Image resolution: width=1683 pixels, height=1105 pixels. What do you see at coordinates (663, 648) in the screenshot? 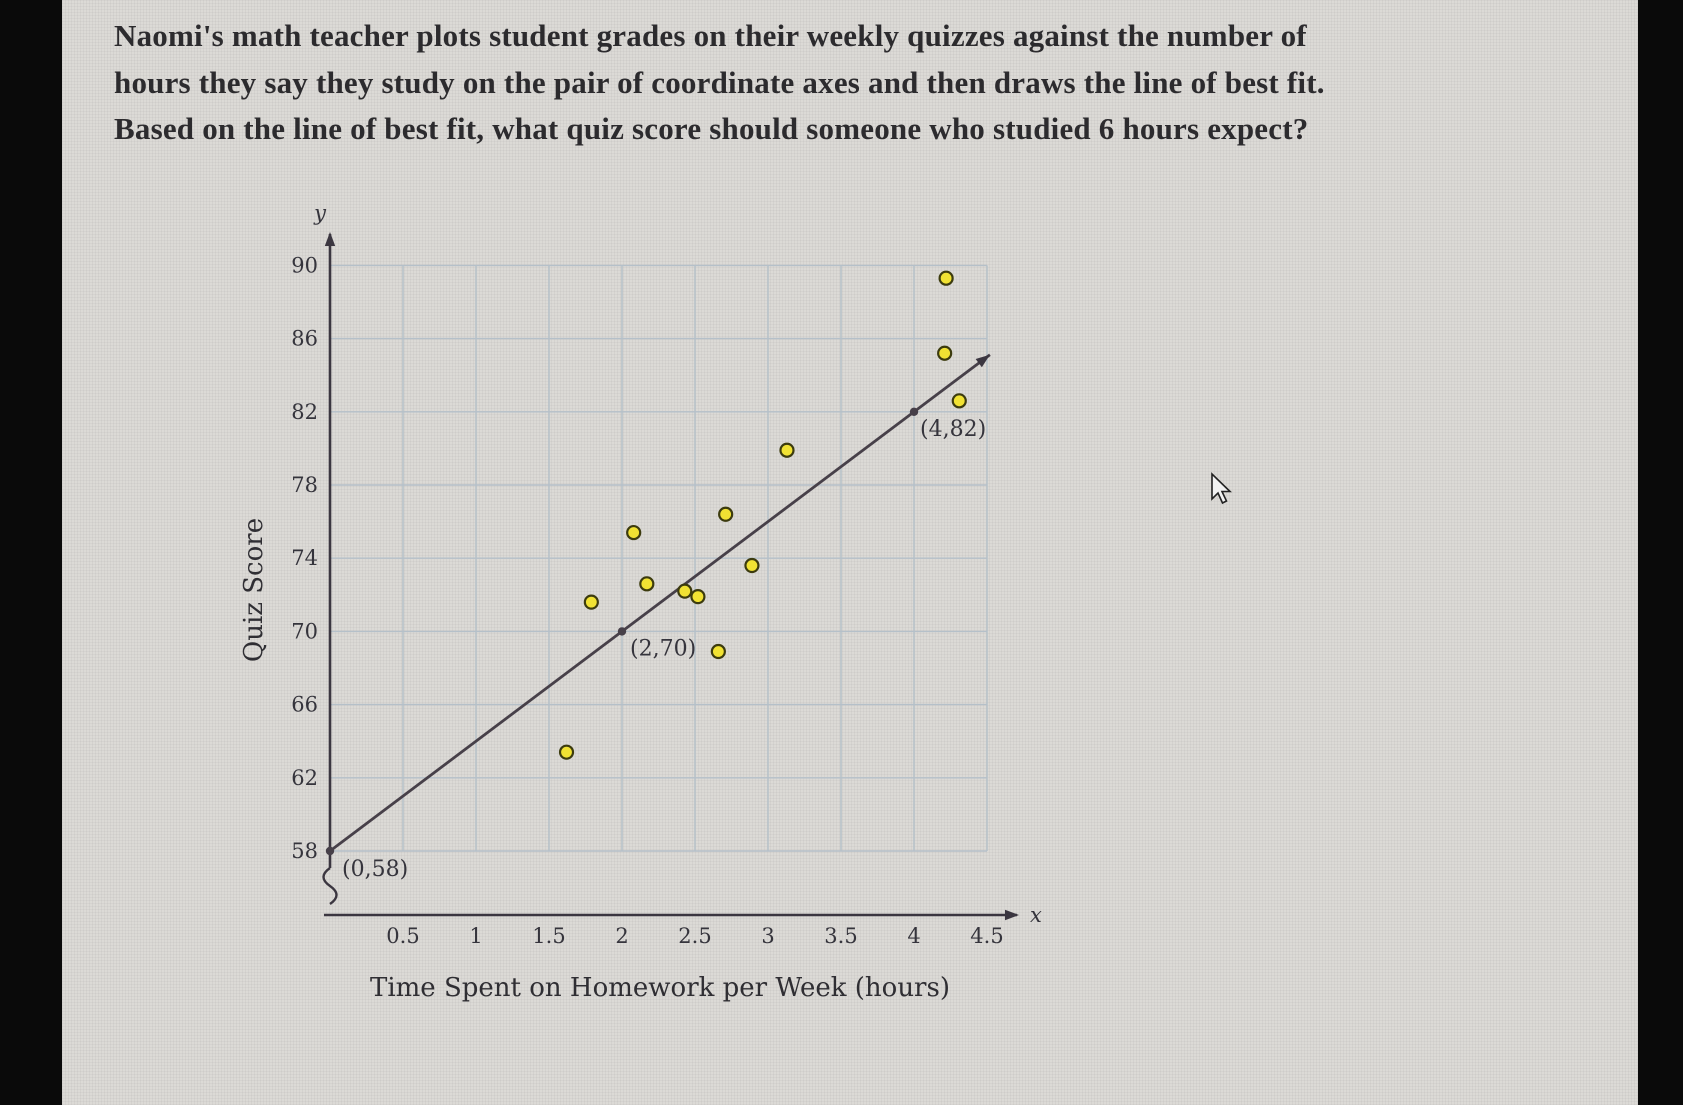
I see `fit-point-label: (2,70)` at bounding box center [663, 648].